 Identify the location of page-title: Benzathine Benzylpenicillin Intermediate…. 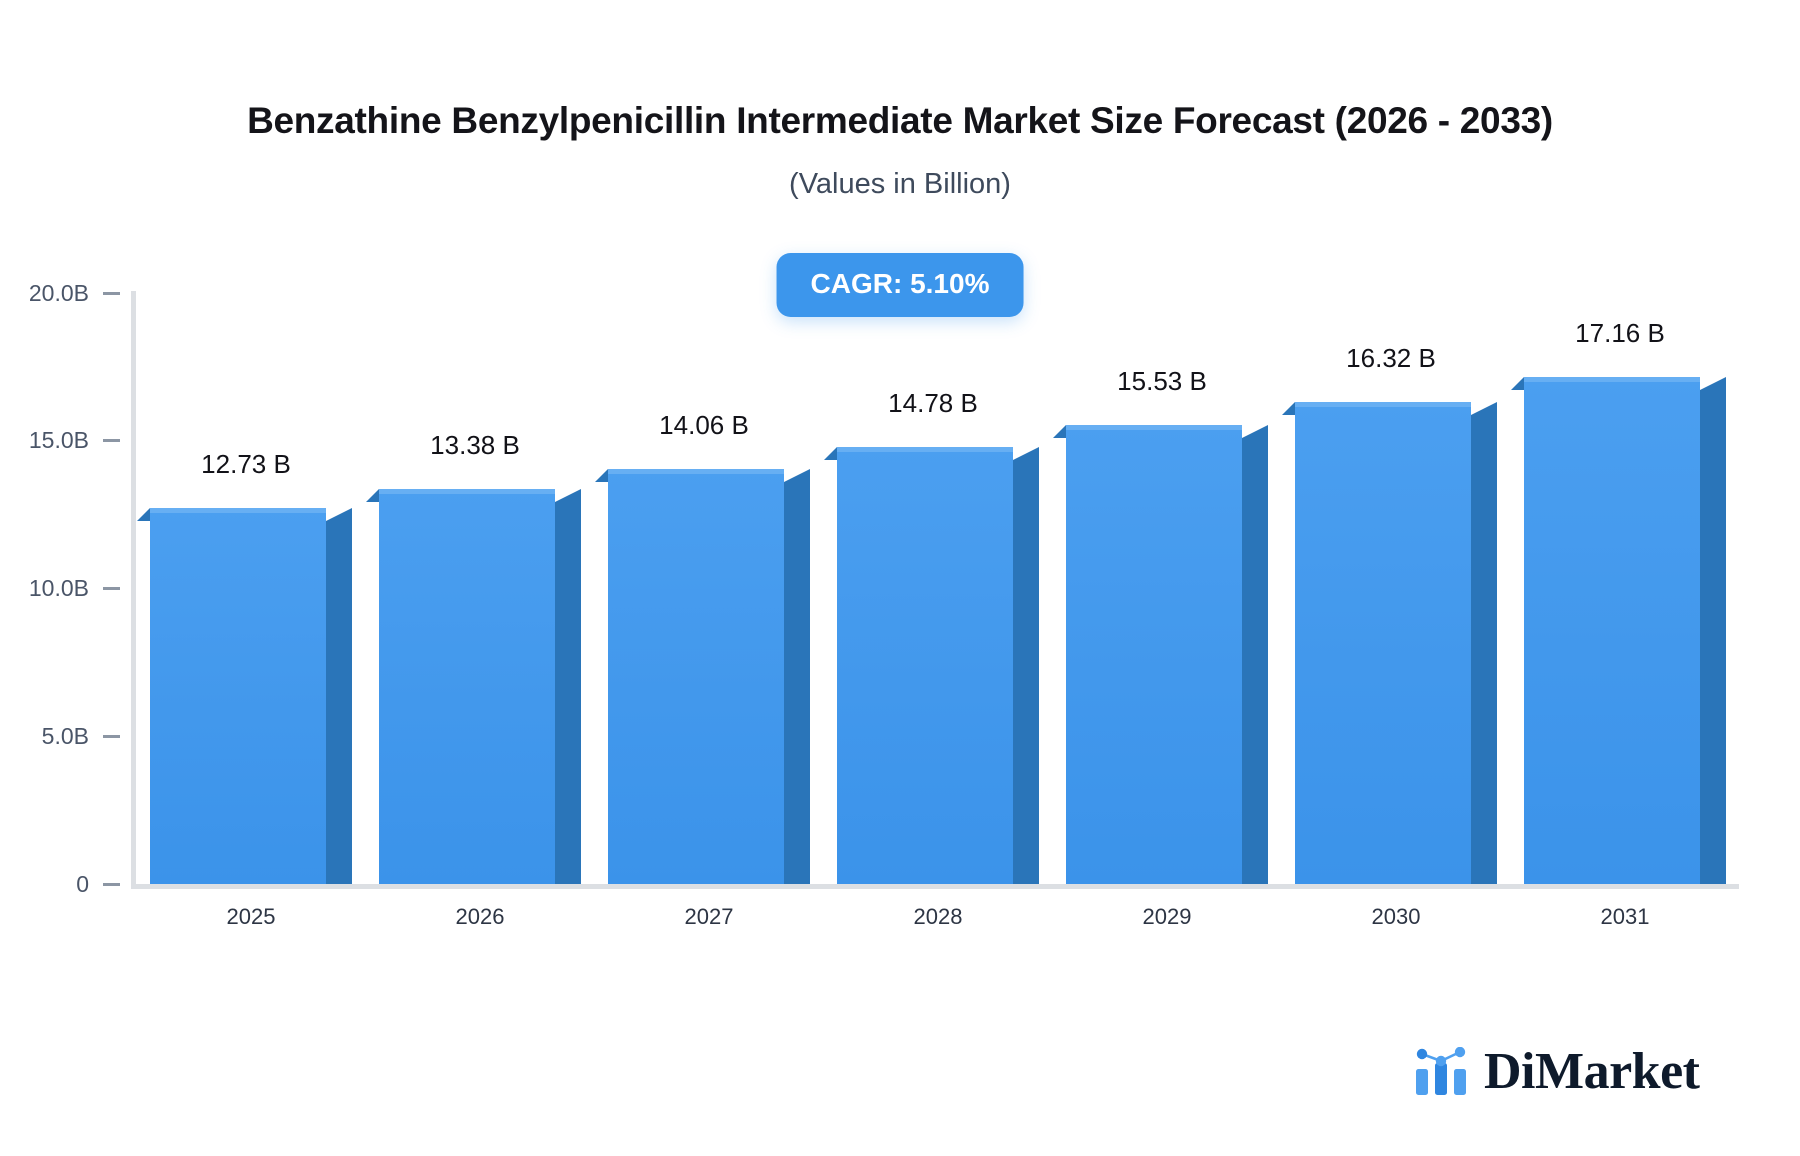
(900, 120).